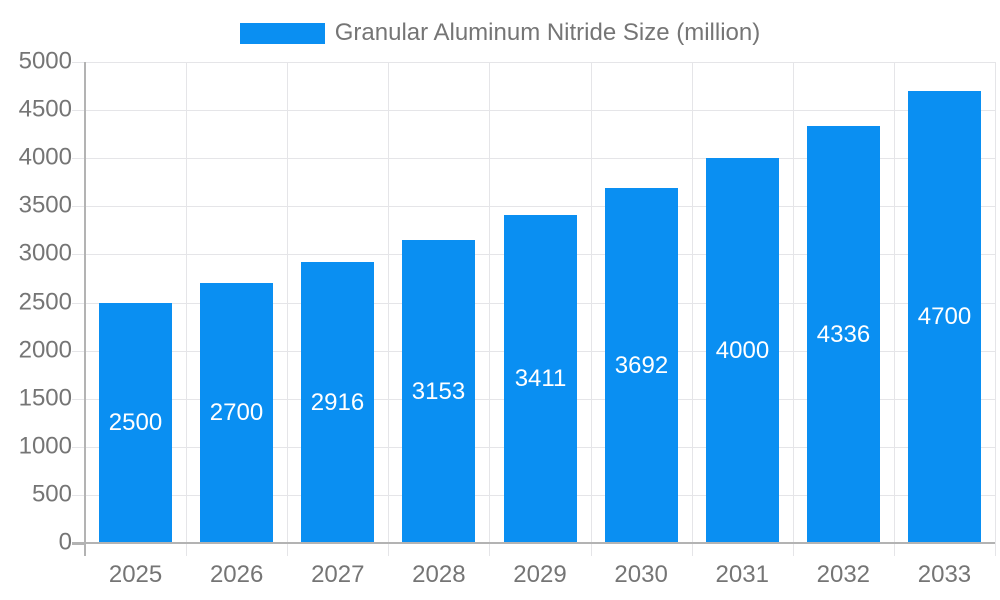 Image resolution: width=1000 pixels, height=600 pixels. I want to click on bar-value-label: 3692, so click(641, 365).